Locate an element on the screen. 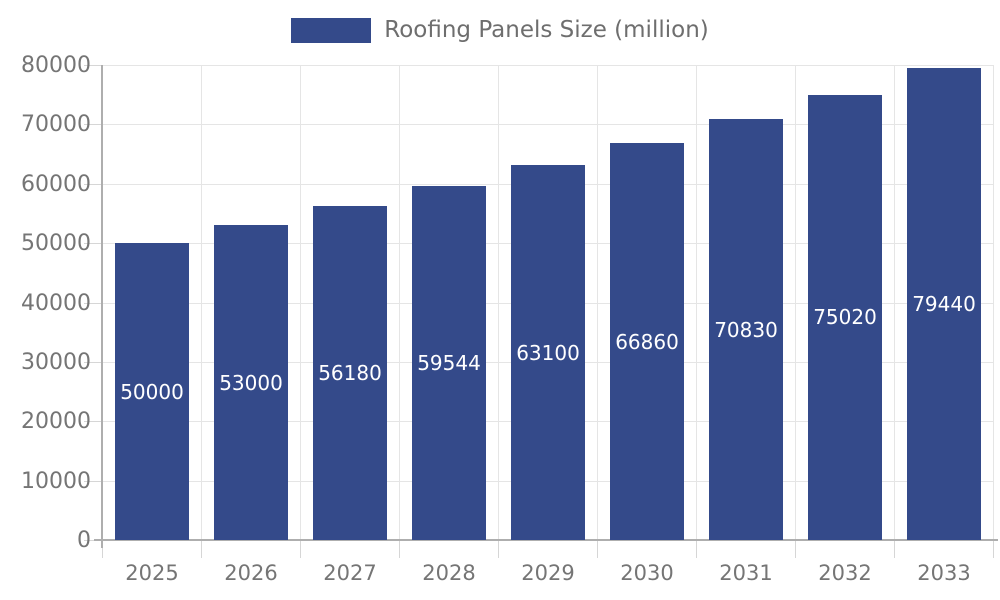 This screenshot has width=1000, height=600. legend: Roofing Panels Size (million) is located at coordinates (500, 30).